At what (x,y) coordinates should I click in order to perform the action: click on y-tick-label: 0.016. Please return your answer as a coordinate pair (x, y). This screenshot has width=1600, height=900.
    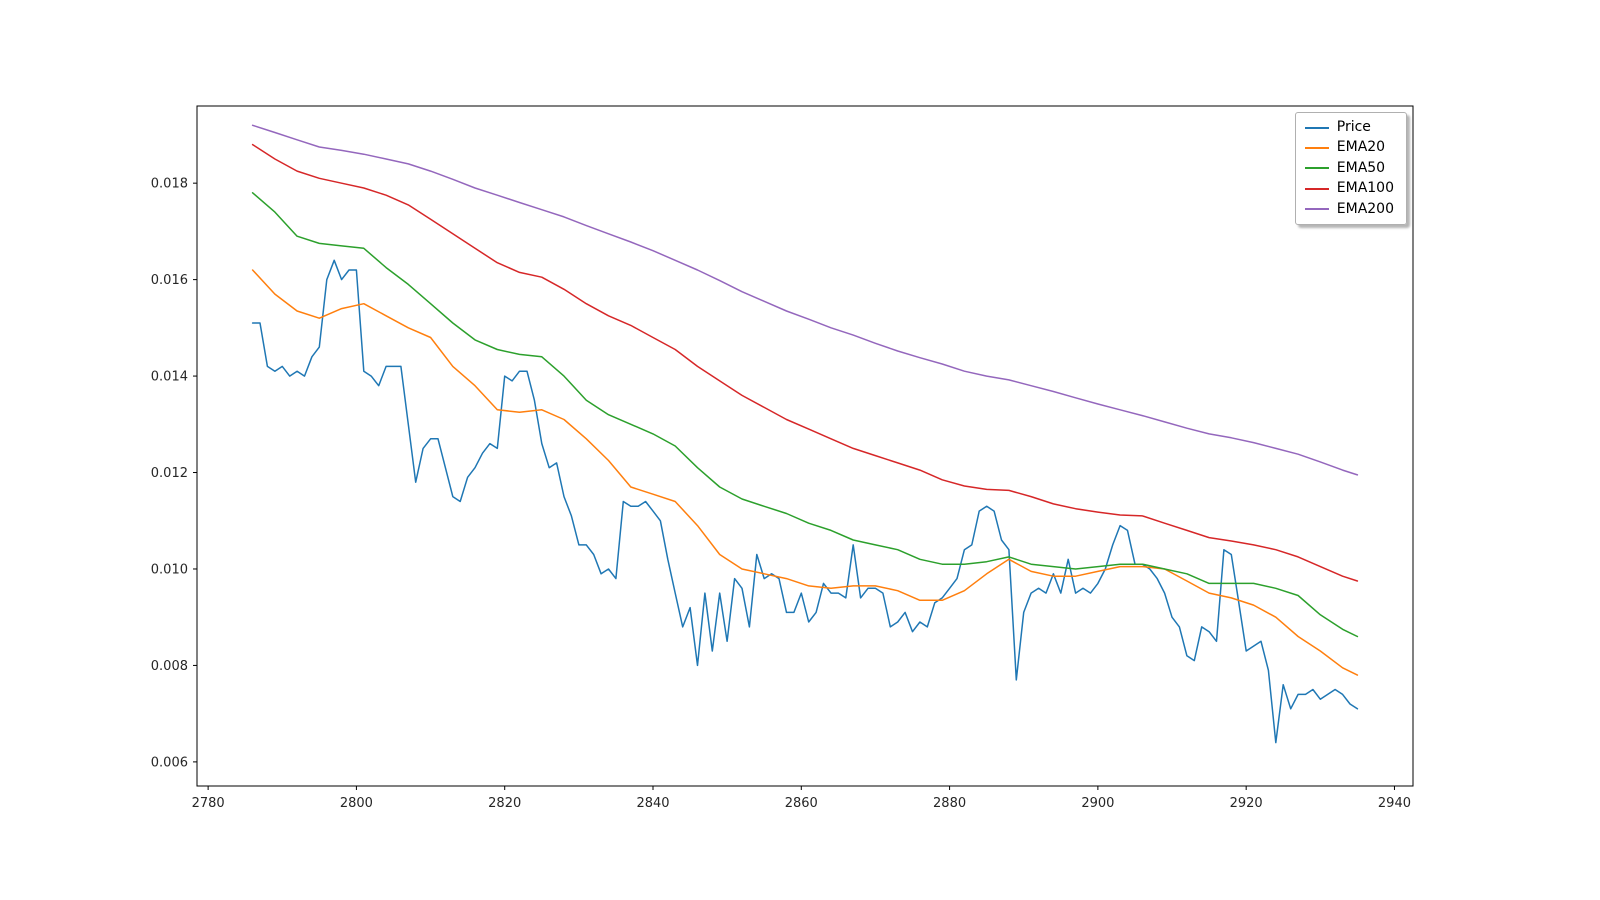
    Looking at the image, I should click on (169, 280).